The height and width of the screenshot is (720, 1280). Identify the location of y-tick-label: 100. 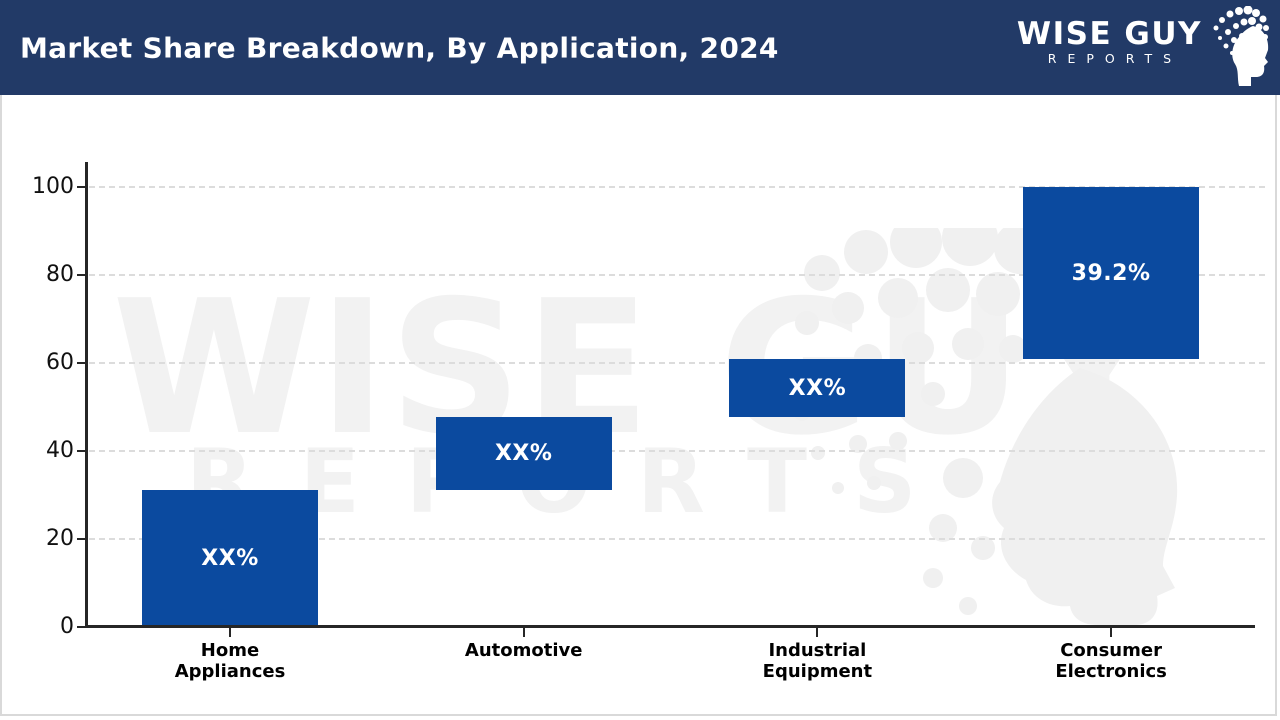
(53, 186).